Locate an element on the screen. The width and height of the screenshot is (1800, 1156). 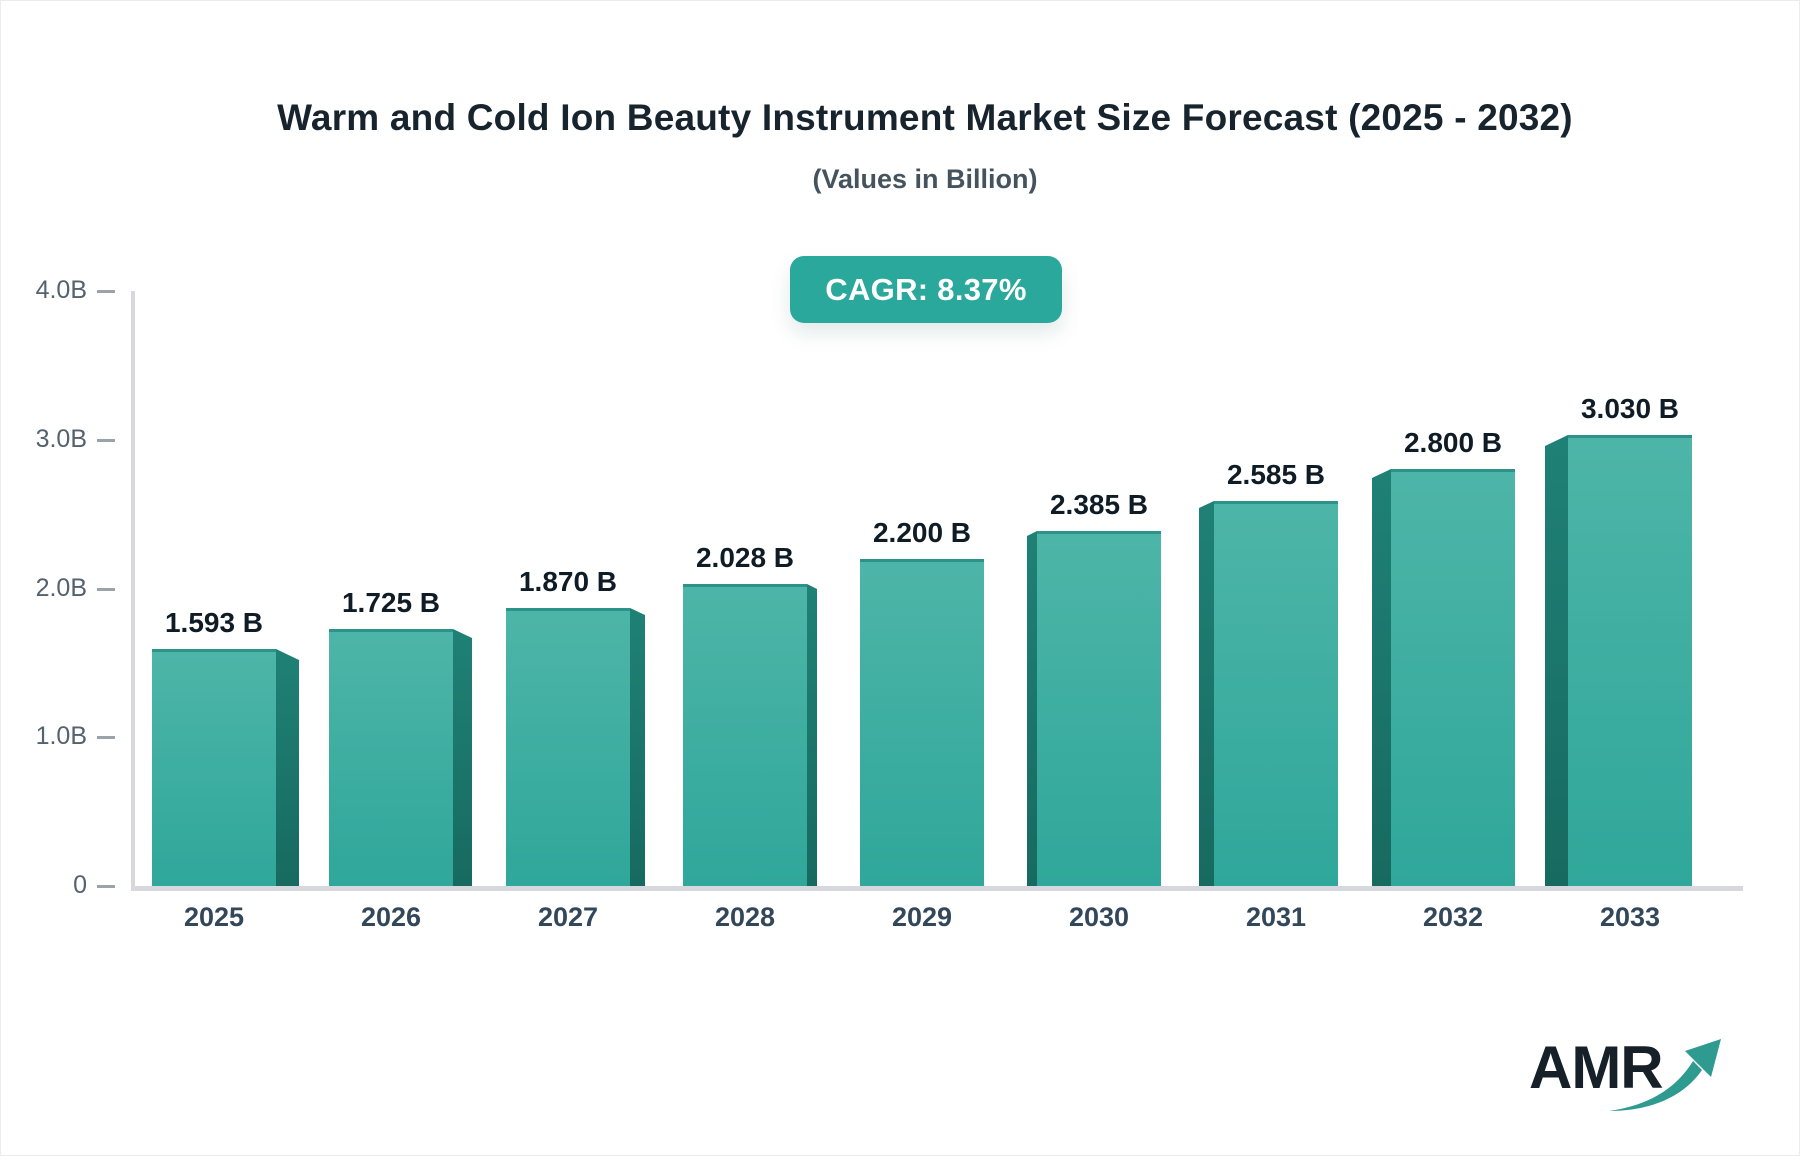
x-tick-label-2033: 2033 is located at coordinates (1630, 917).